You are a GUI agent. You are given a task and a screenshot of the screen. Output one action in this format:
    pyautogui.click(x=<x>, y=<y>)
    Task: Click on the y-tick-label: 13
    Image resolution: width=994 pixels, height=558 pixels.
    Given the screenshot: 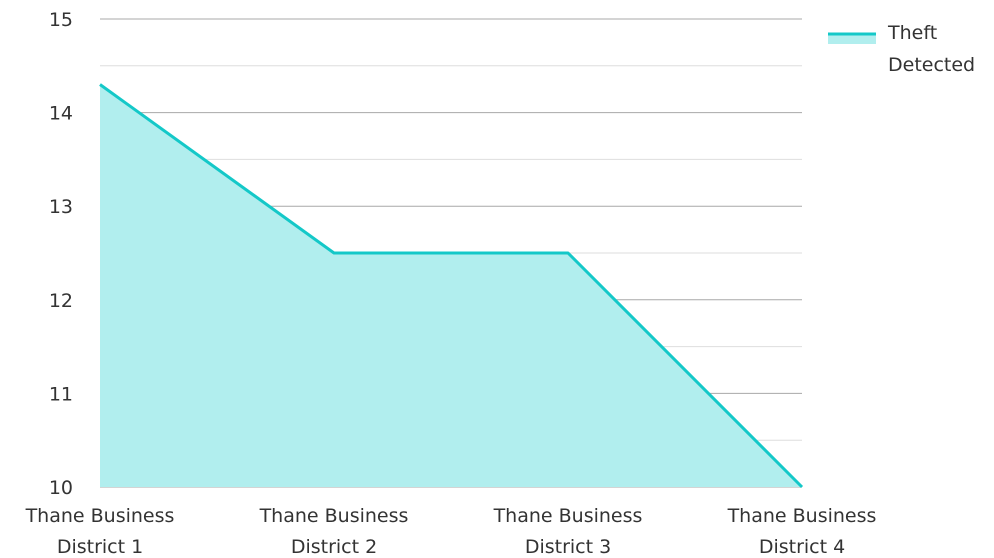 What is the action you would take?
    pyautogui.click(x=61, y=207)
    